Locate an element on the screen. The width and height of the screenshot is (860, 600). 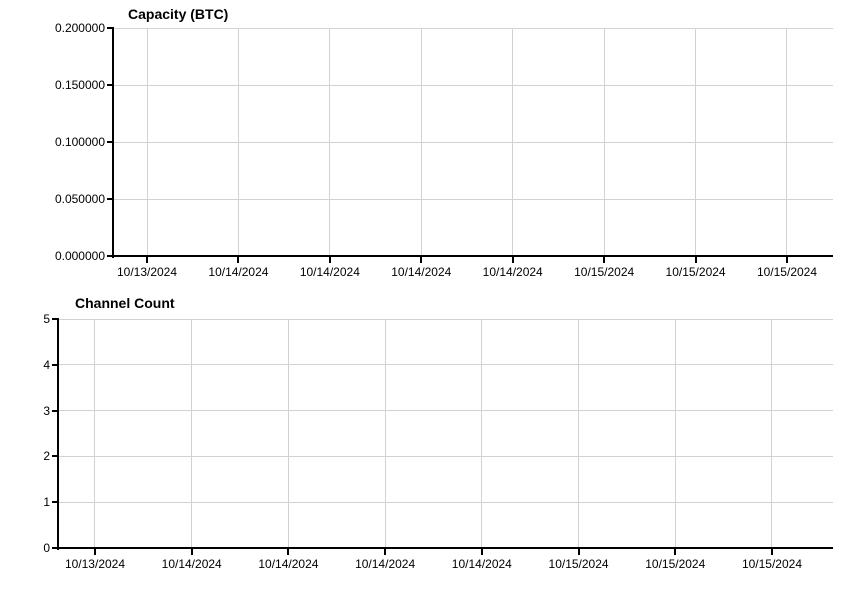
y-tick-label: 0 is located at coordinates (46, 548).